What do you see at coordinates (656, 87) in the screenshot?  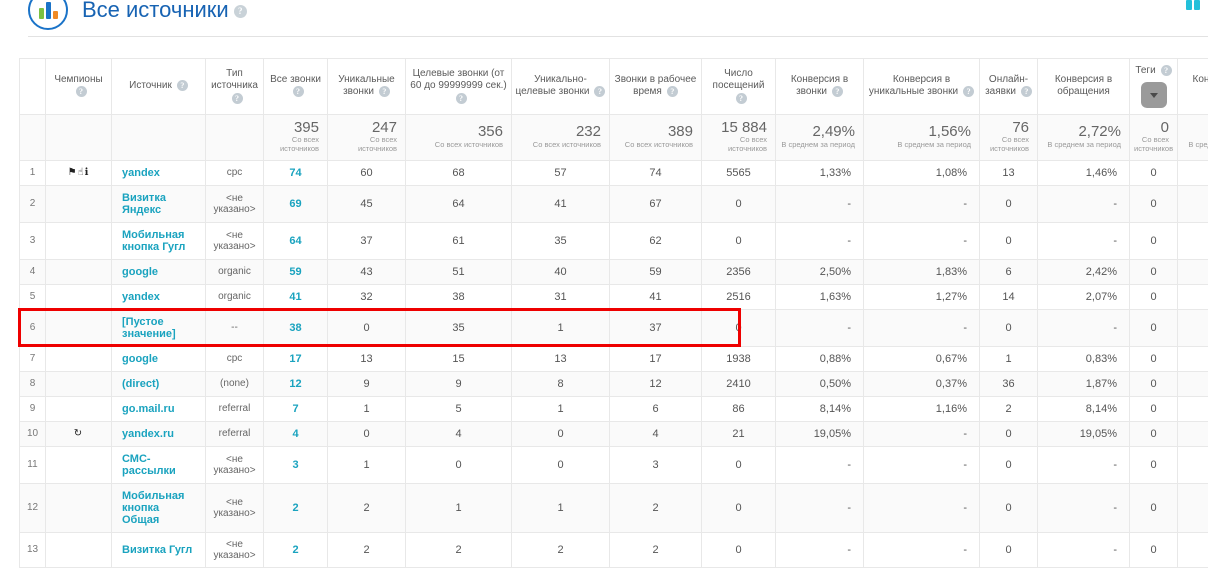 I see `column-header-8: Звонки в рабочее время?` at bounding box center [656, 87].